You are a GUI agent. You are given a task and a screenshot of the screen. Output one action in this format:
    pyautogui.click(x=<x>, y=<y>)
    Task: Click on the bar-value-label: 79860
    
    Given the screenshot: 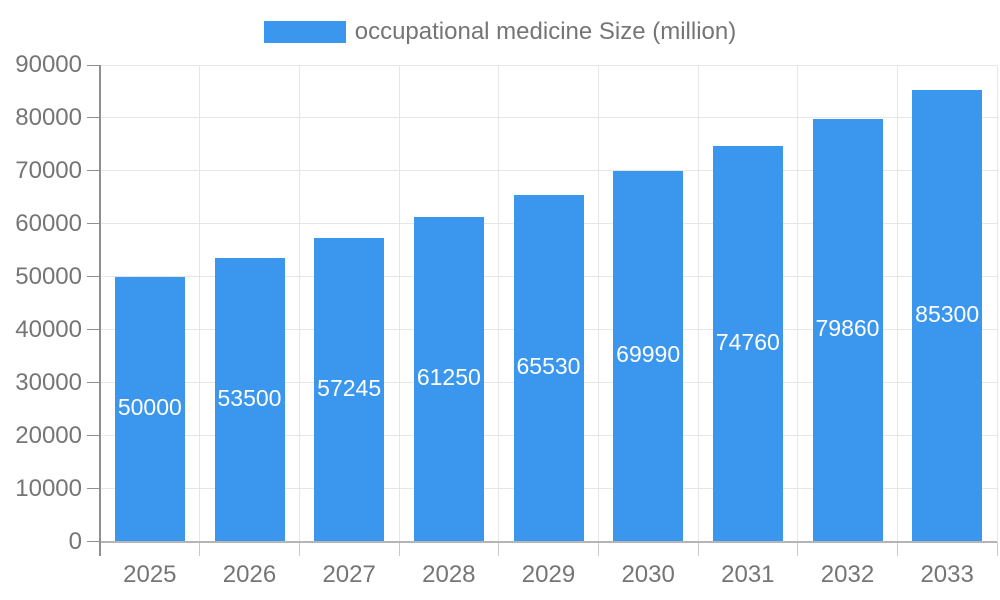 What is the action you would take?
    pyautogui.click(x=847, y=328)
    